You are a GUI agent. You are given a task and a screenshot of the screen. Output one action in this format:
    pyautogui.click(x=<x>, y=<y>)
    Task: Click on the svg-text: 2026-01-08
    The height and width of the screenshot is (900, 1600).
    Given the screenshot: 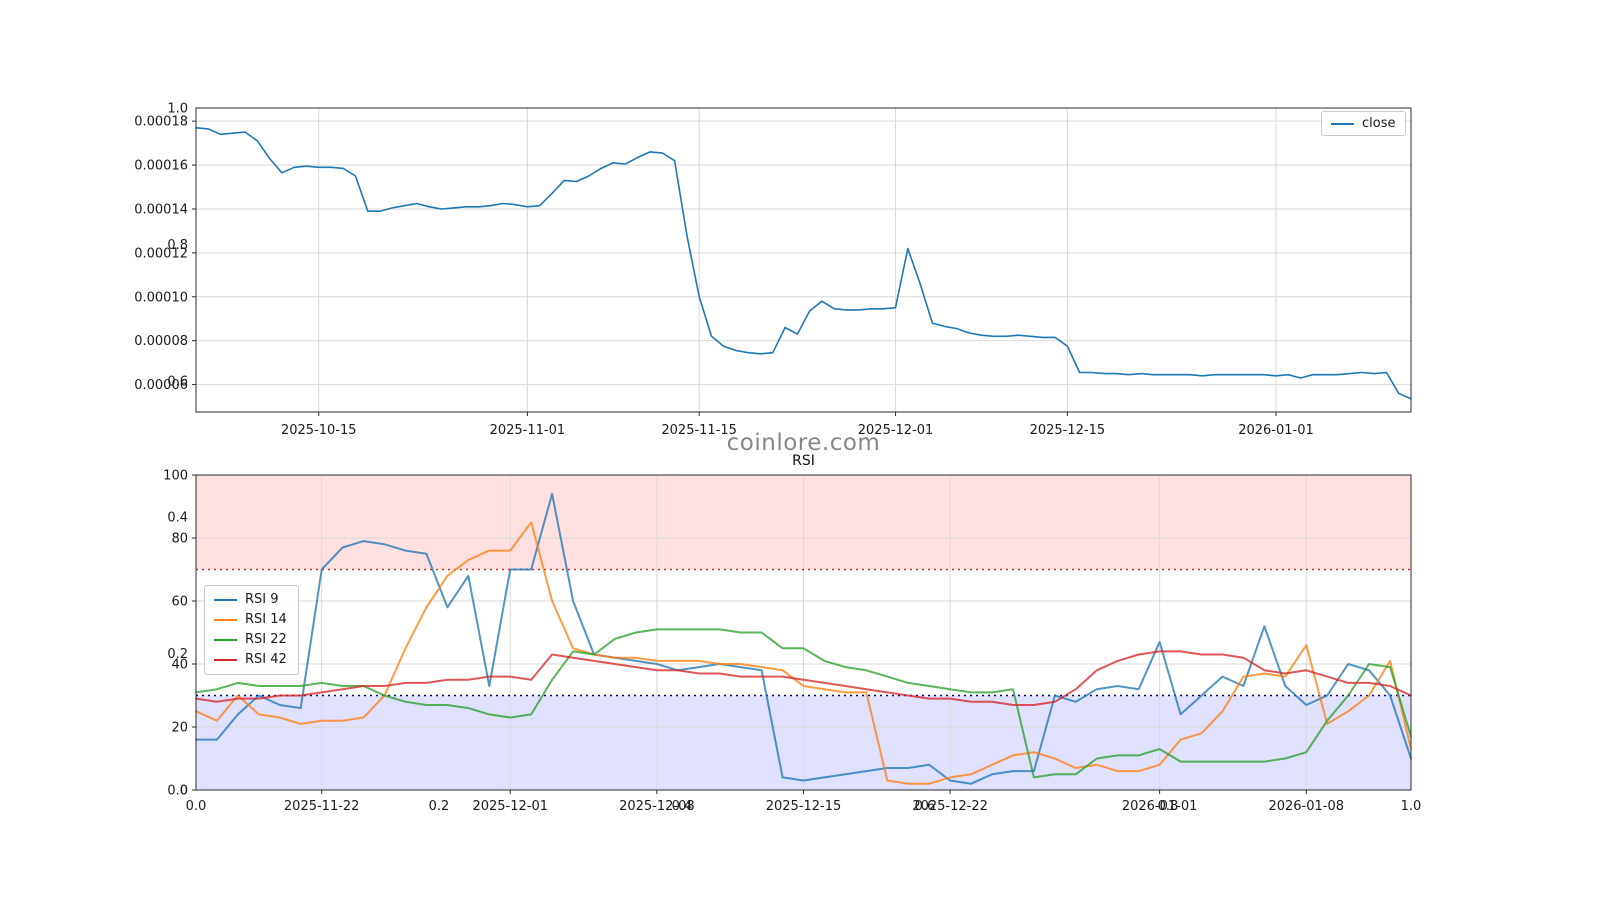 What is the action you would take?
    pyautogui.click(x=1306, y=806)
    